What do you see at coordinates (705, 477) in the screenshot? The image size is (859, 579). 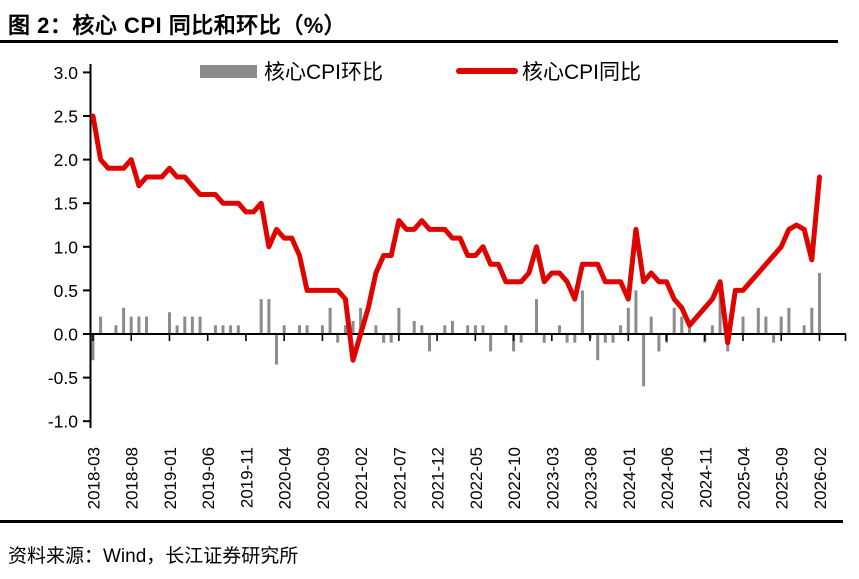 I see `x-tick-label: 2024-11` at bounding box center [705, 477].